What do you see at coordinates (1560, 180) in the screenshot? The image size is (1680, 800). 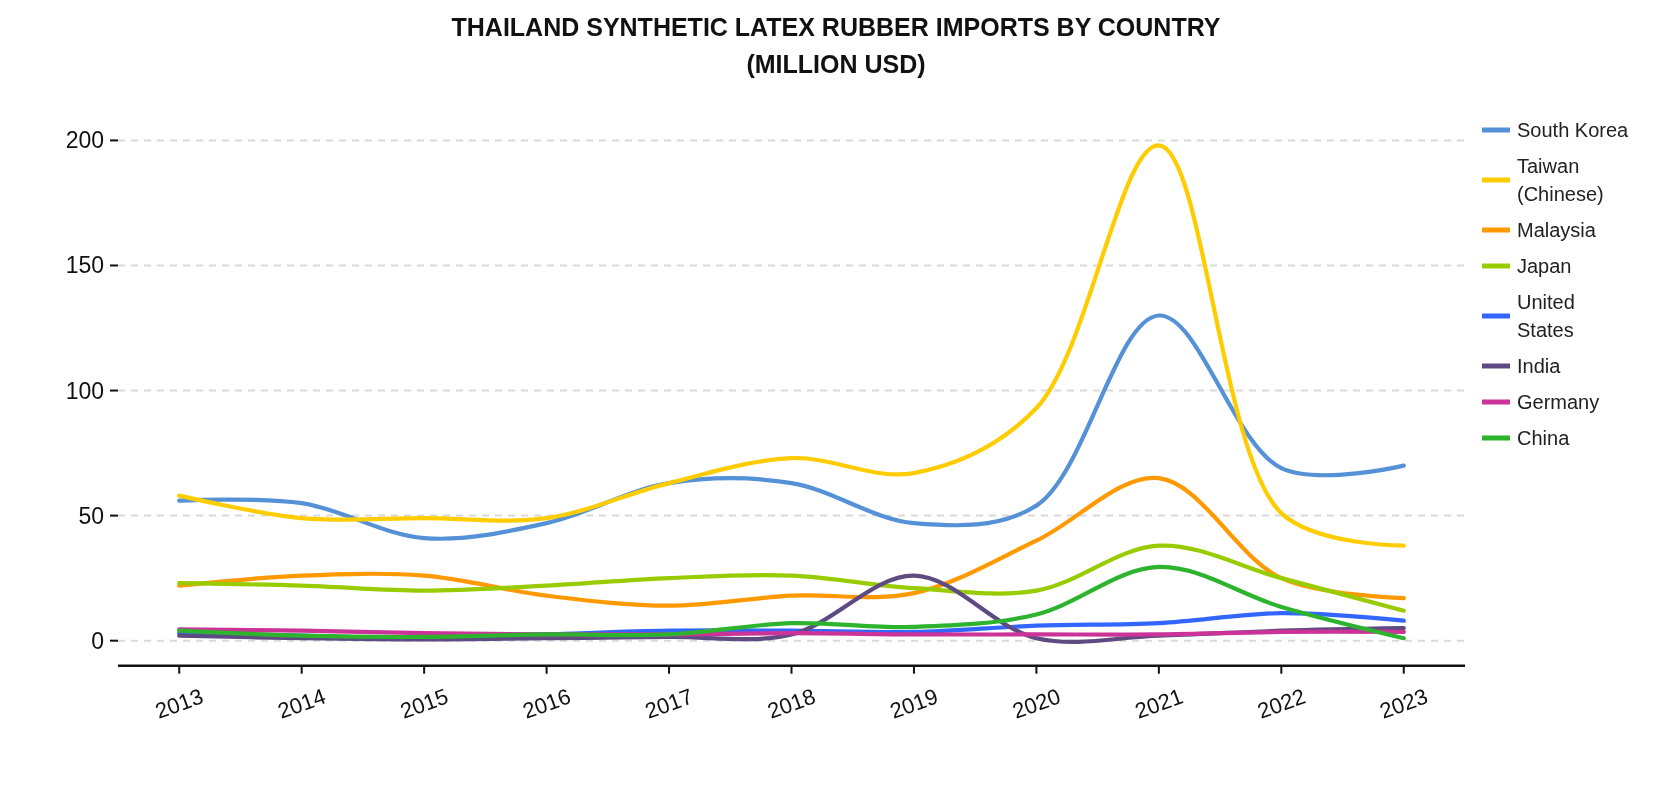 I see `legend-label: Taiwan (Chinese)` at bounding box center [1560, 180].